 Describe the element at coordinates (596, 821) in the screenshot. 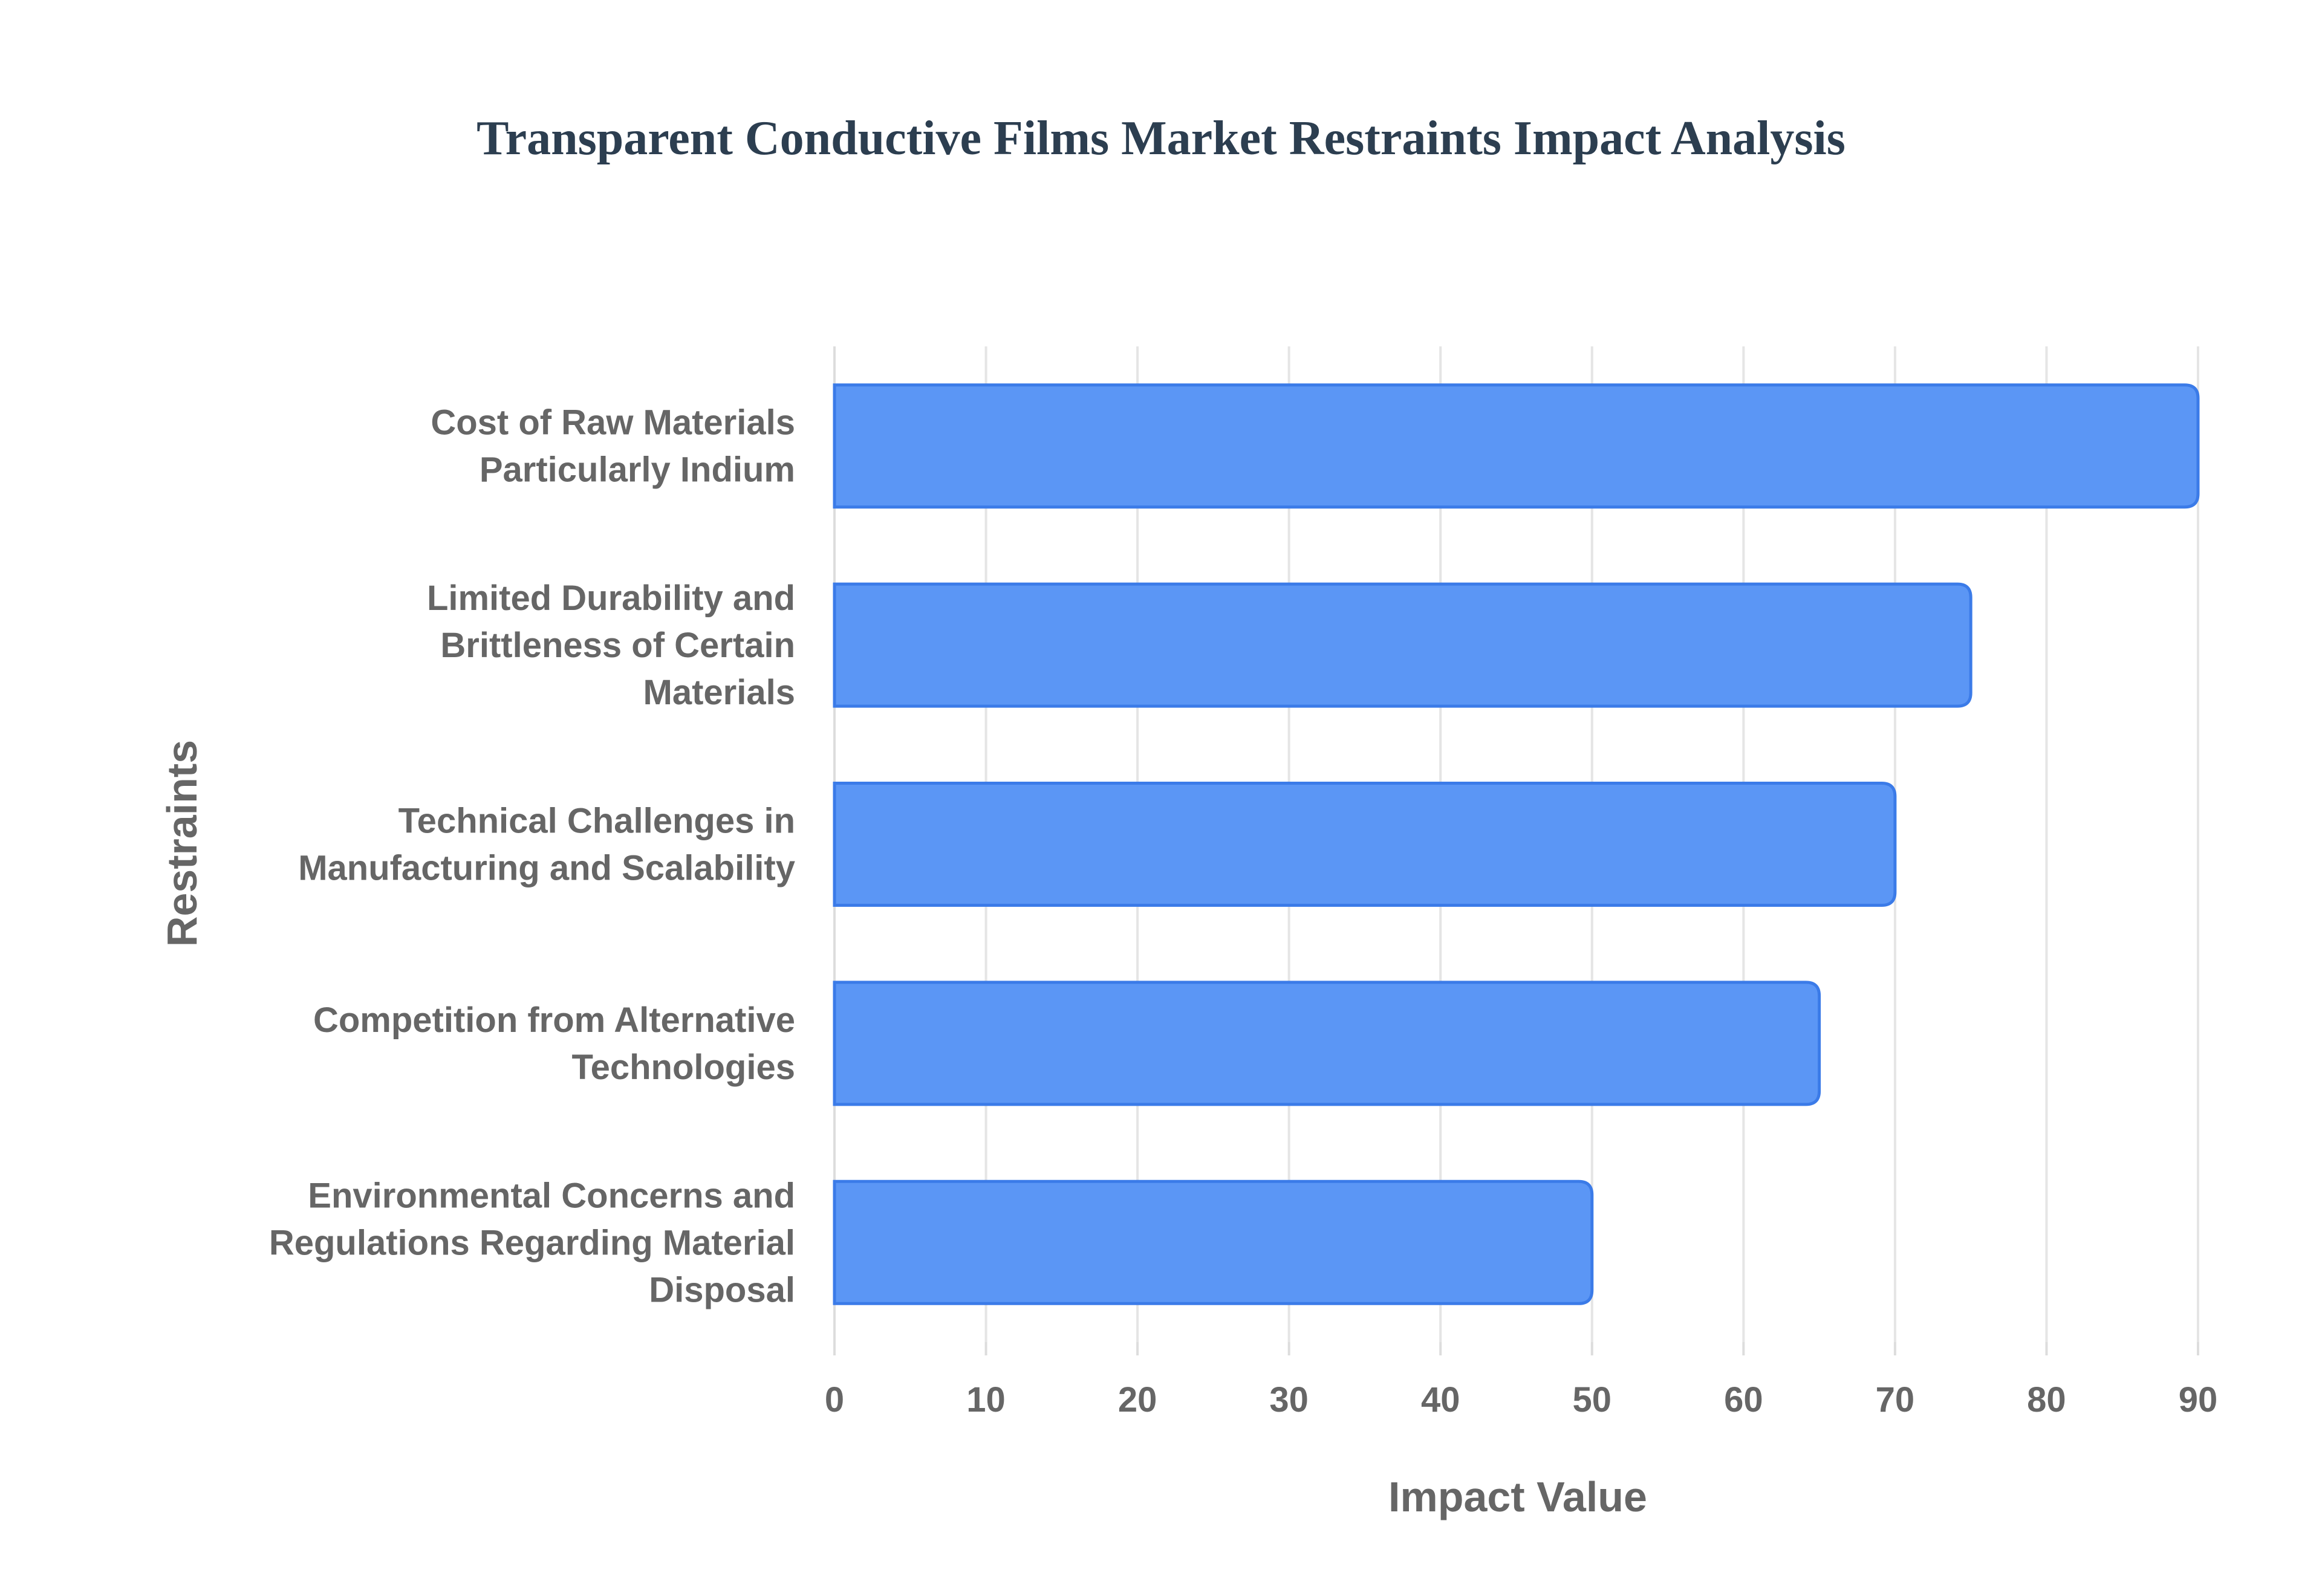

I see `category-label-line: Technical Challenges in` at that location.